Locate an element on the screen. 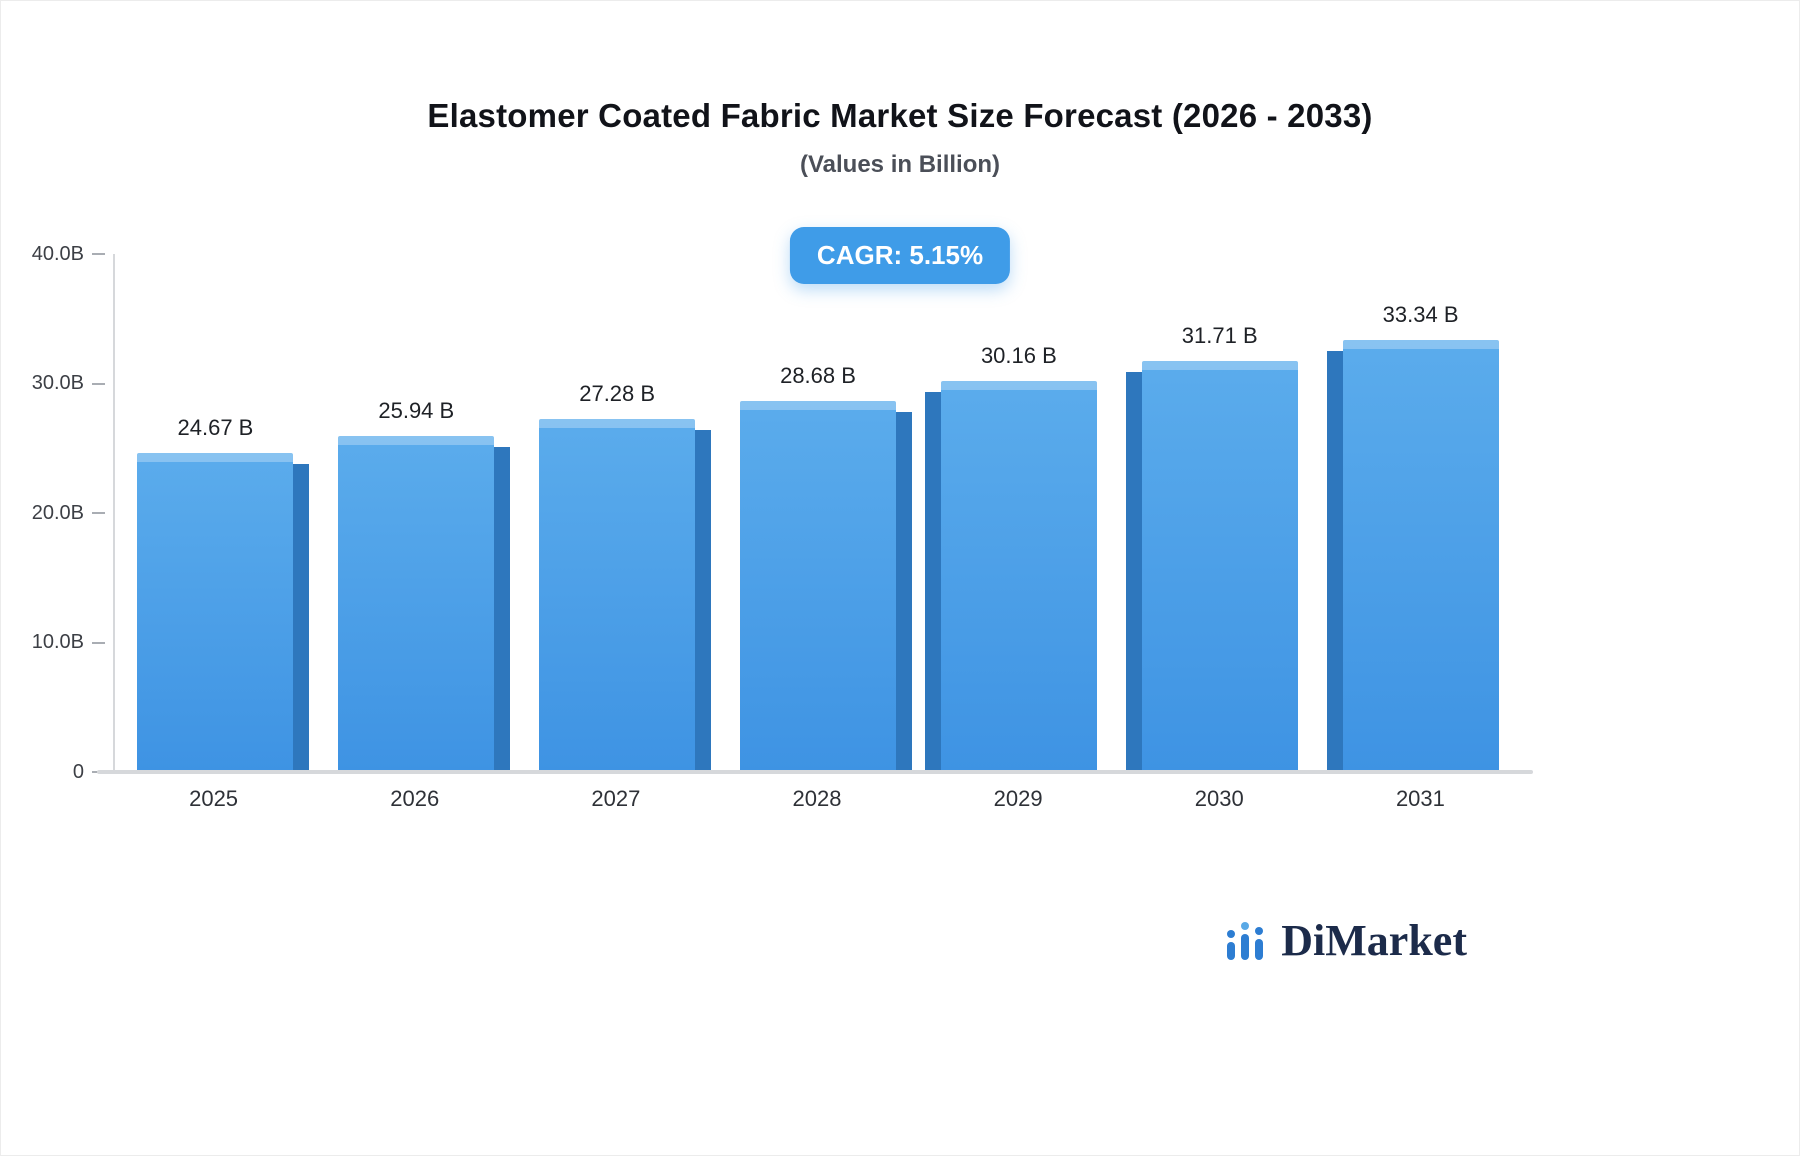  bar-value-label: 27.28 B is located at coordinates (617, 393).